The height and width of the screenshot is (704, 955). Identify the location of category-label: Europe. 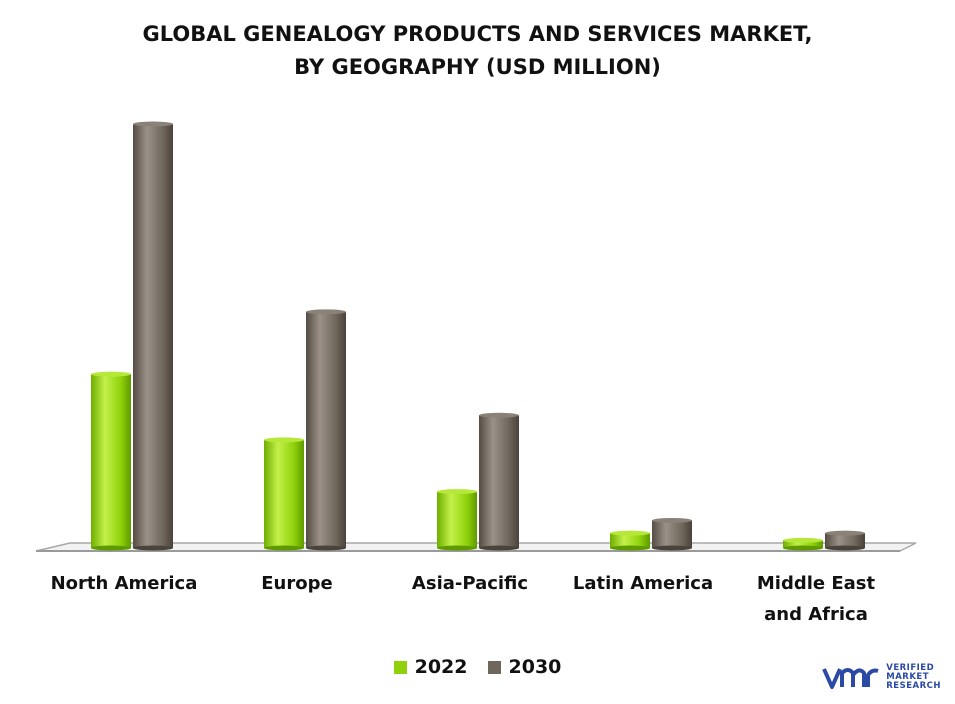
(297, 583).